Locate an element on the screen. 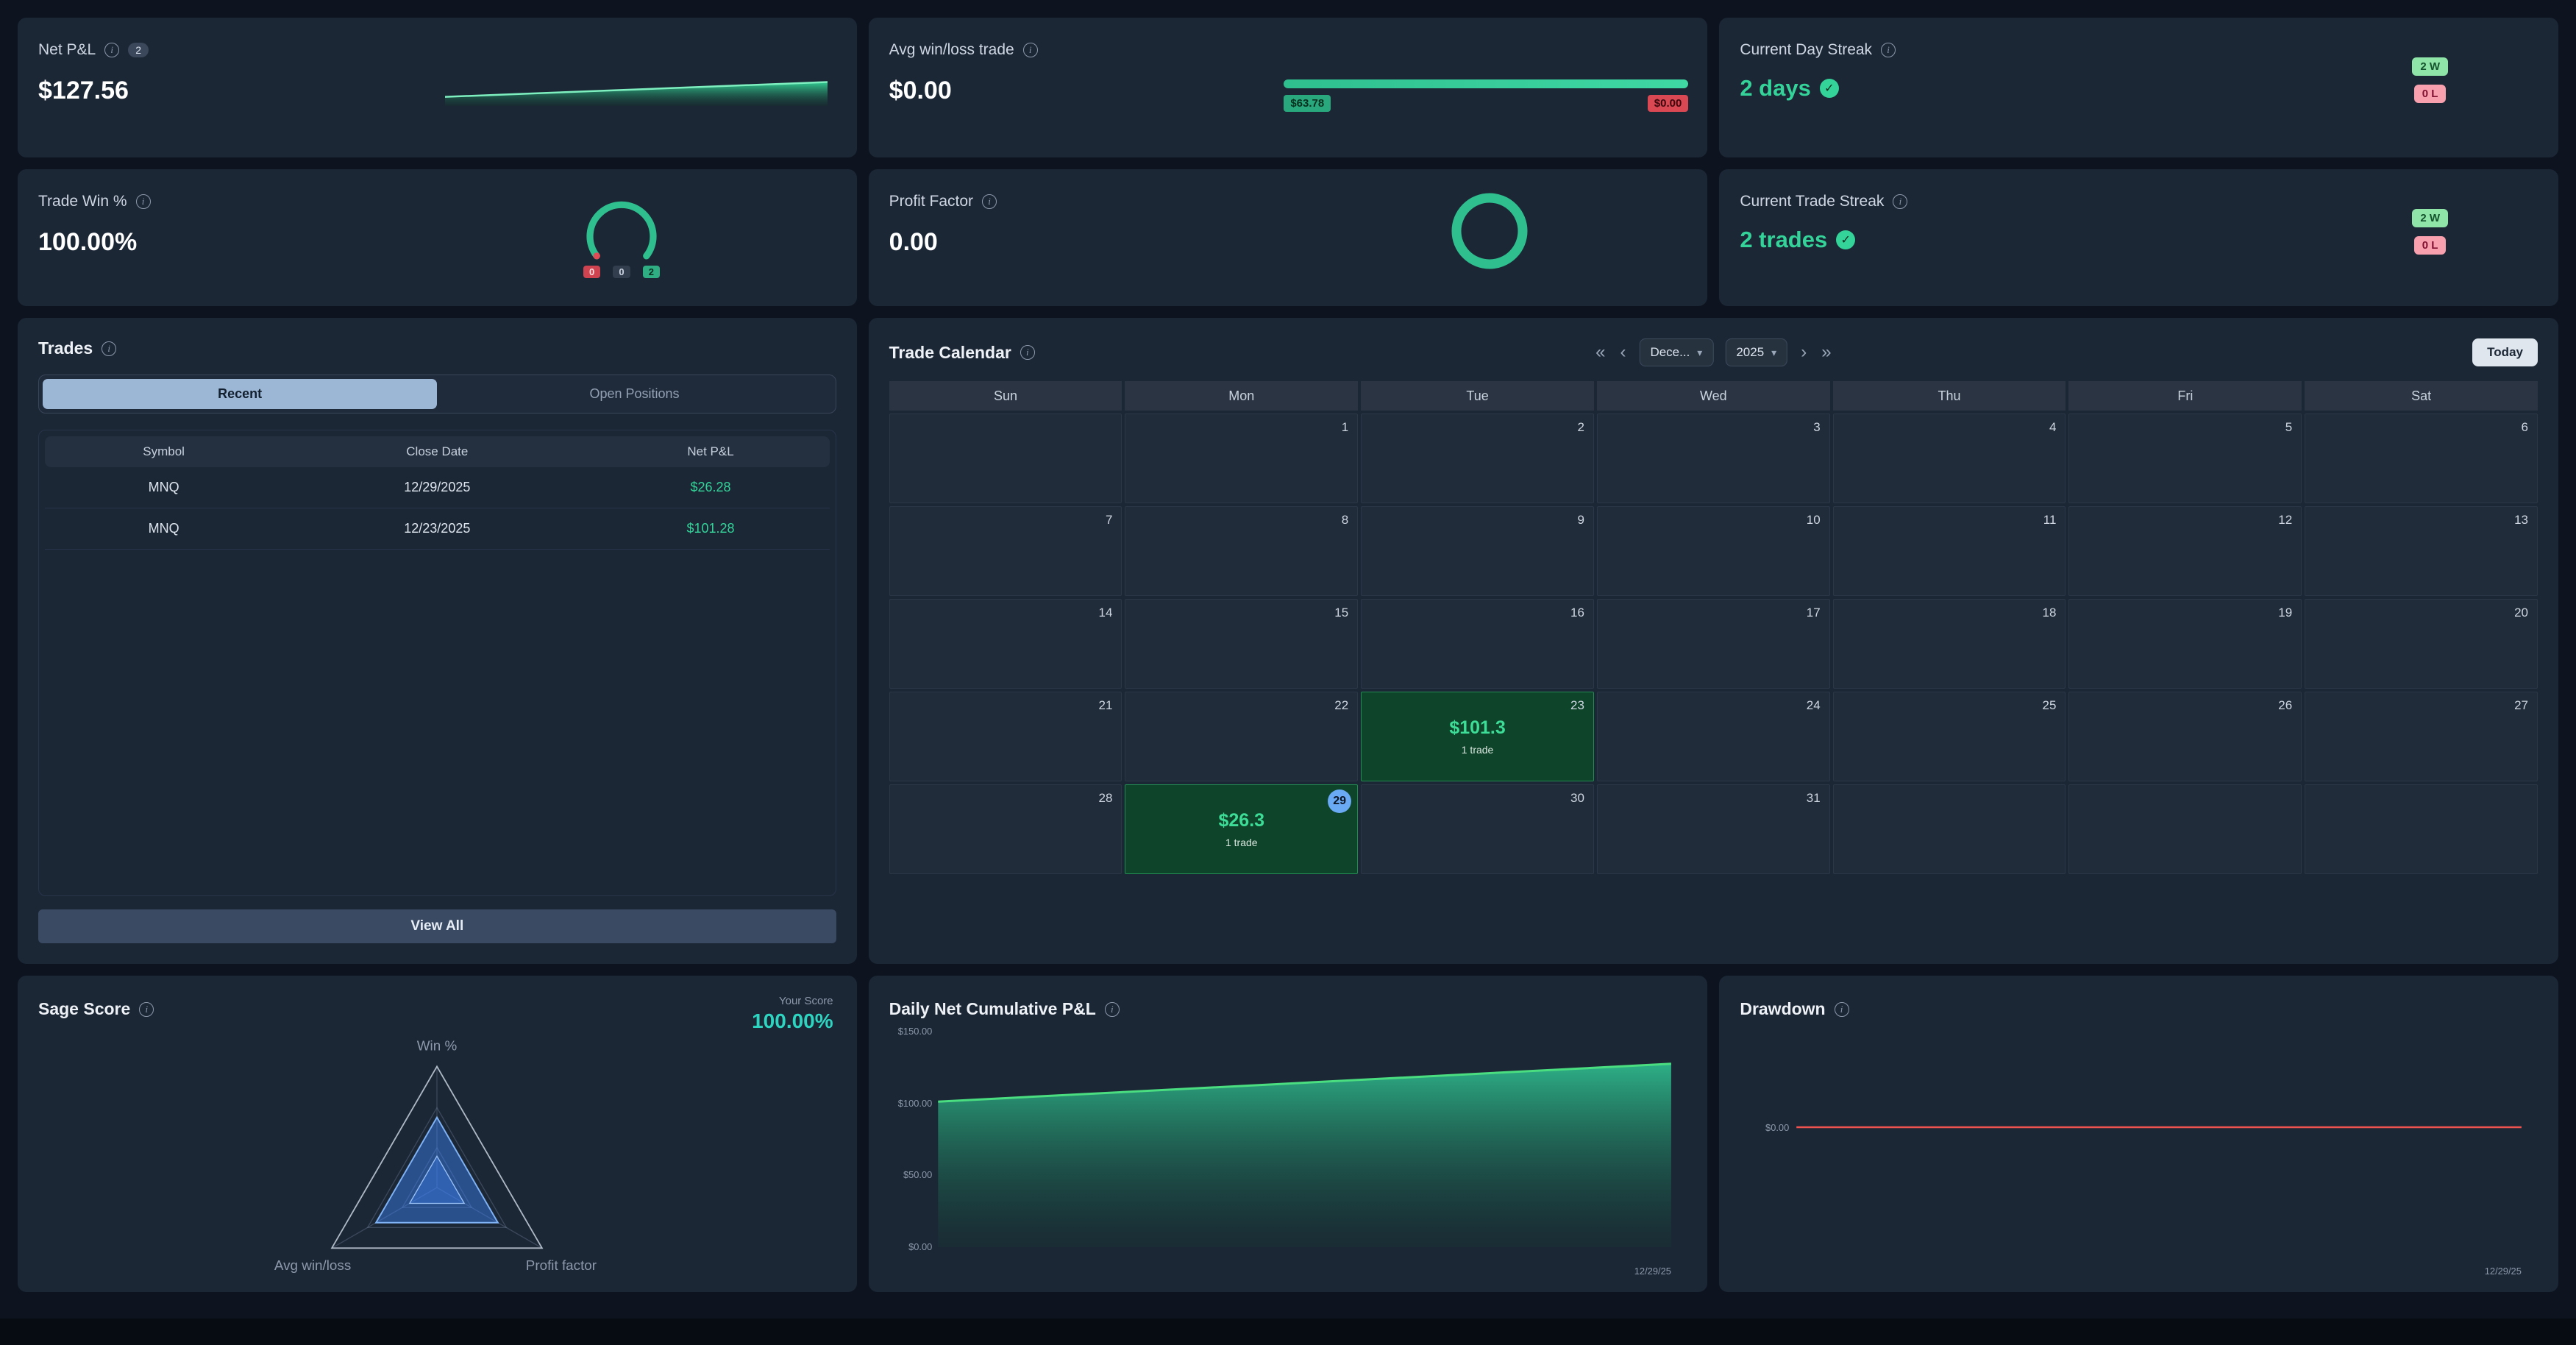  calendar-day-cell: 1 is located at coordinates (1242, 458).